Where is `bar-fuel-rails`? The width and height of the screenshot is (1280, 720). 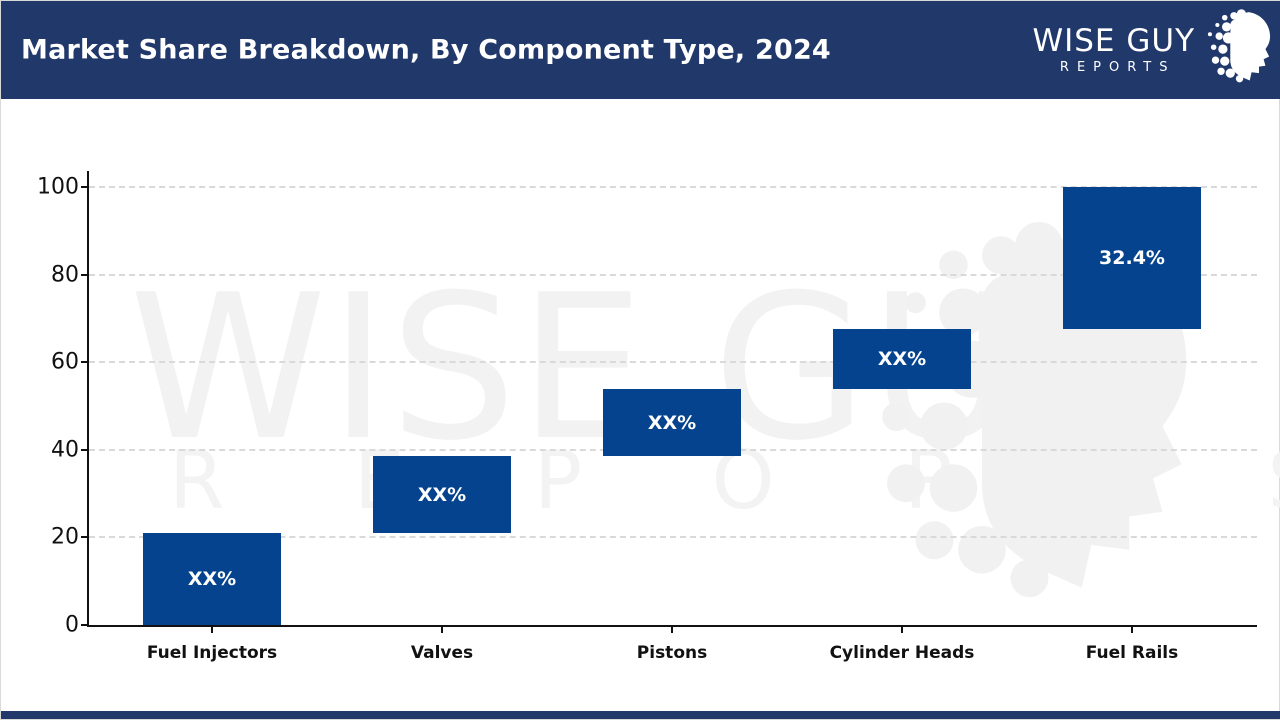 bar-fuel-rails is located at coordinates (1132, 258).